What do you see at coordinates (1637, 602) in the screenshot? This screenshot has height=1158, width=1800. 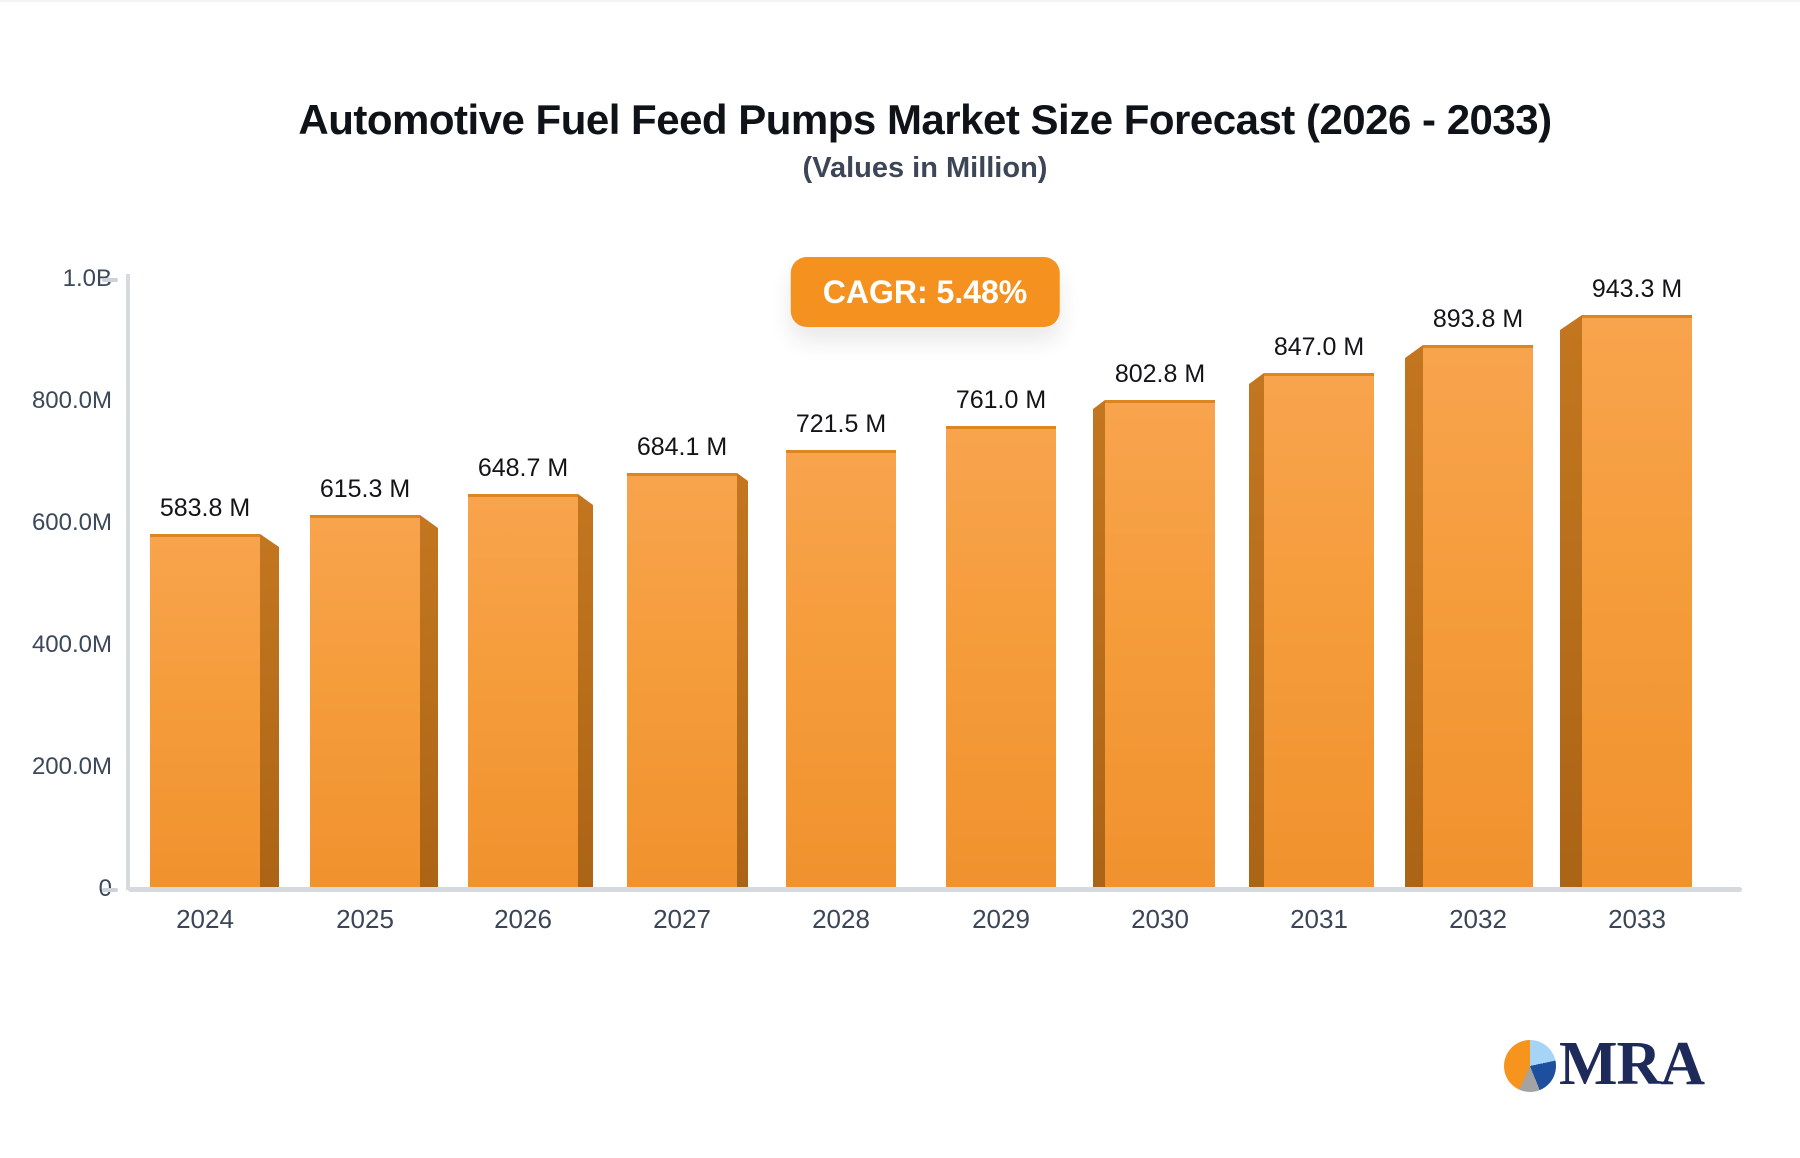 I see `bar-2033` at bounding box center [1637, 602].